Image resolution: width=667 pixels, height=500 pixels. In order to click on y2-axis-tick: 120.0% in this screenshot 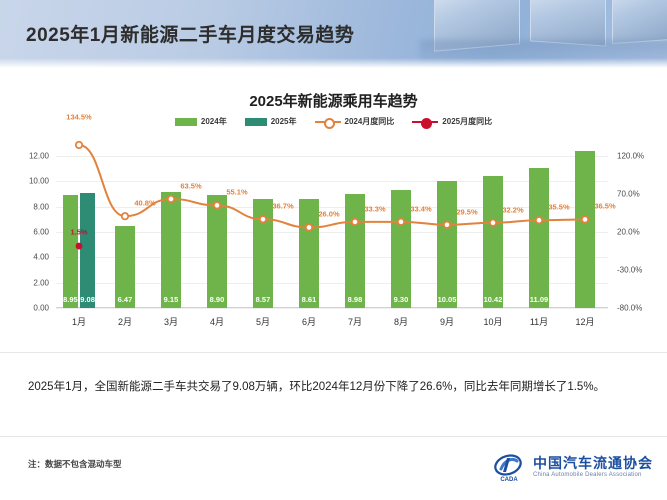, I will do `click(631, 156)`.